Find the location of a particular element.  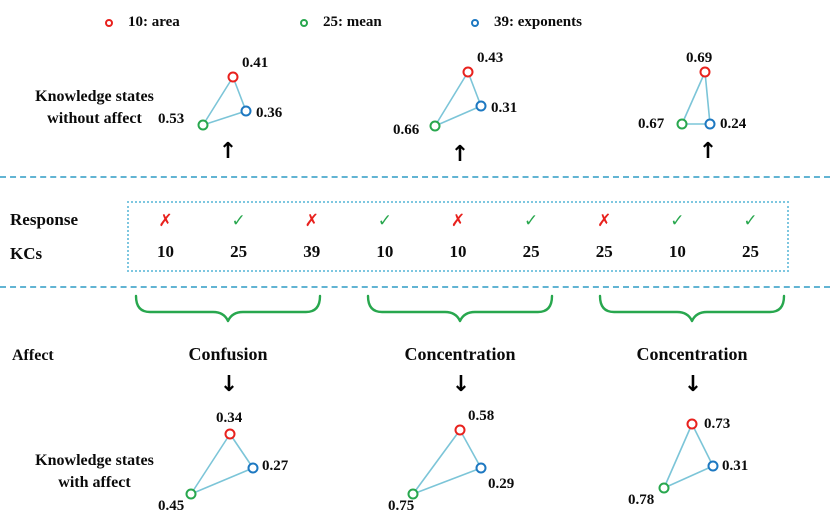

exponents-value: 0.24 is located at coordinates (733, 124).